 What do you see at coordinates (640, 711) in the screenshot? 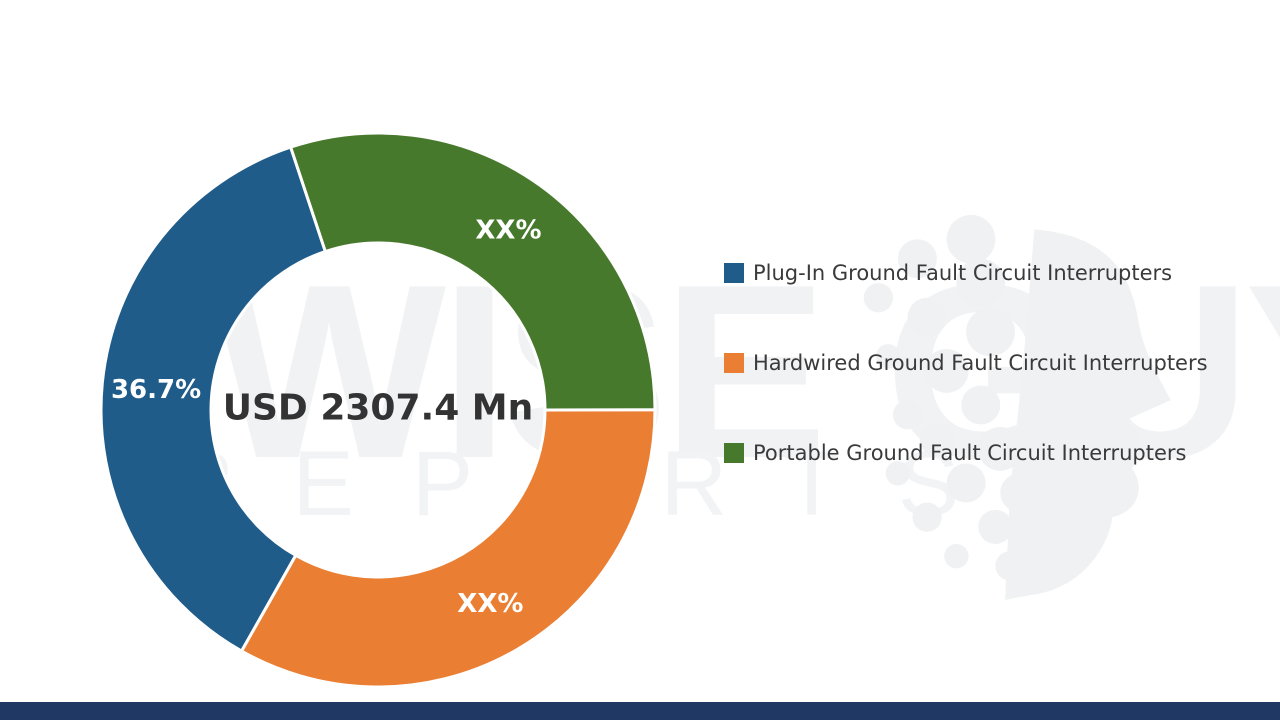
I see `footer-bar` at bounding box center [640, 711].